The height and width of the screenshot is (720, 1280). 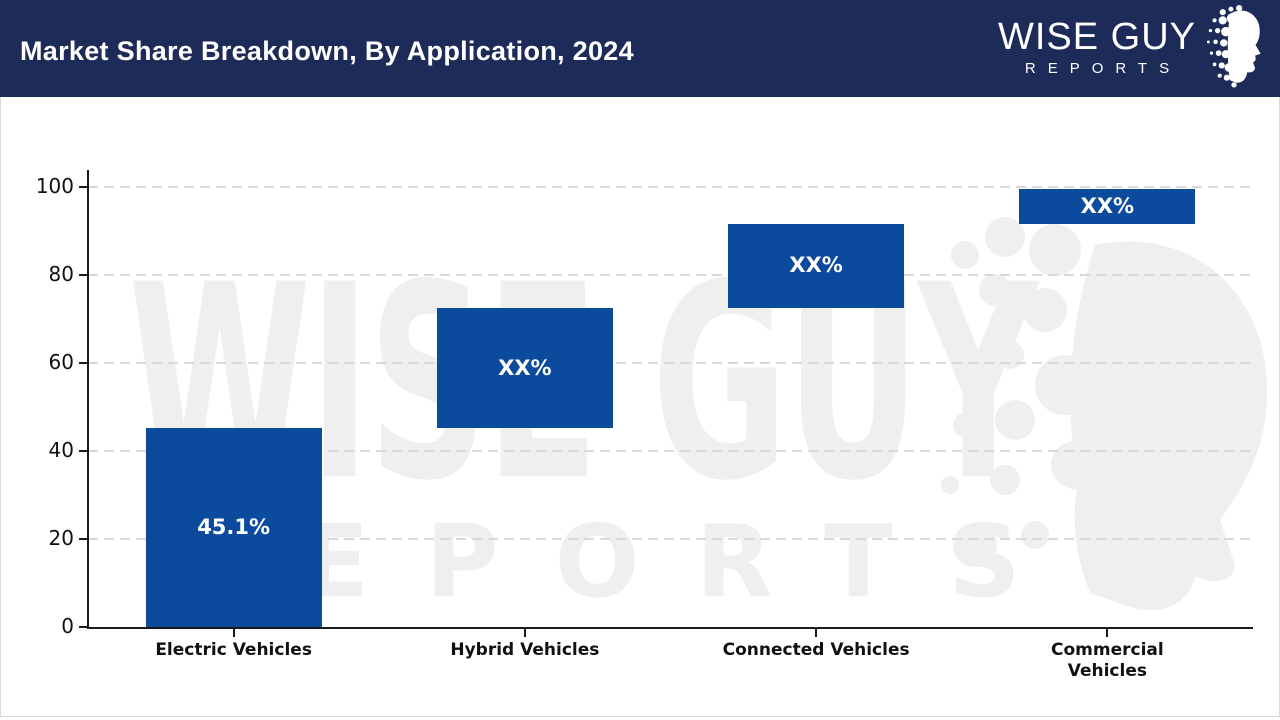 I want to click on wise-guy-logo: WISE GUY REPORTS, so click(x=1134, y=47).